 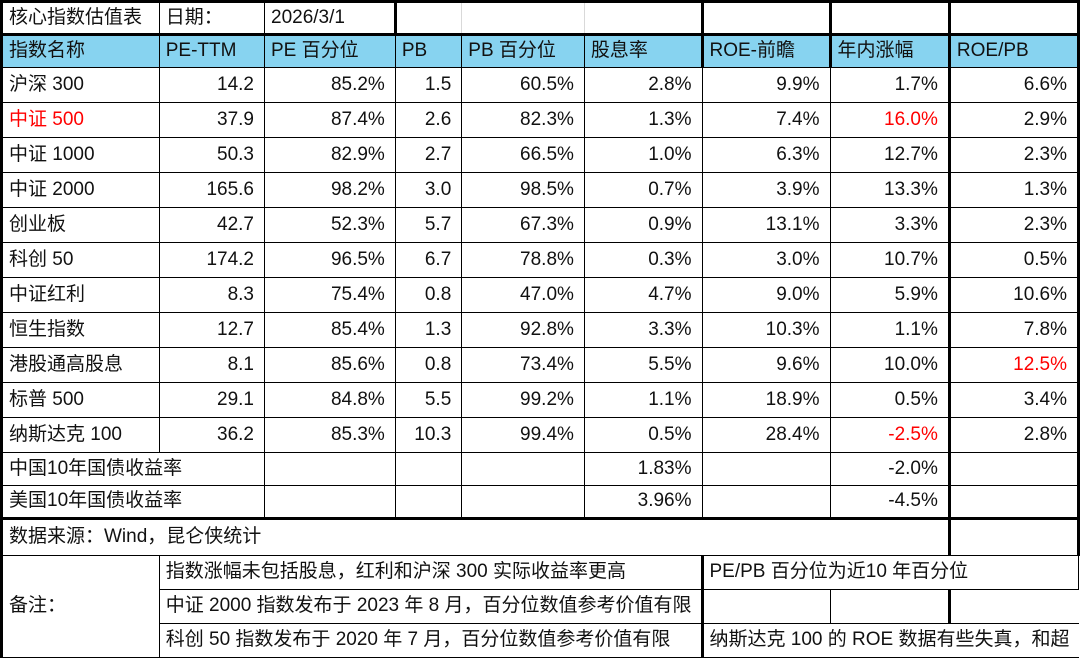 What do you see at coordinates (212, 225) in the screenshot?
I see `pe-ttm-cell: 42.7` at bounding box center [212, 225].